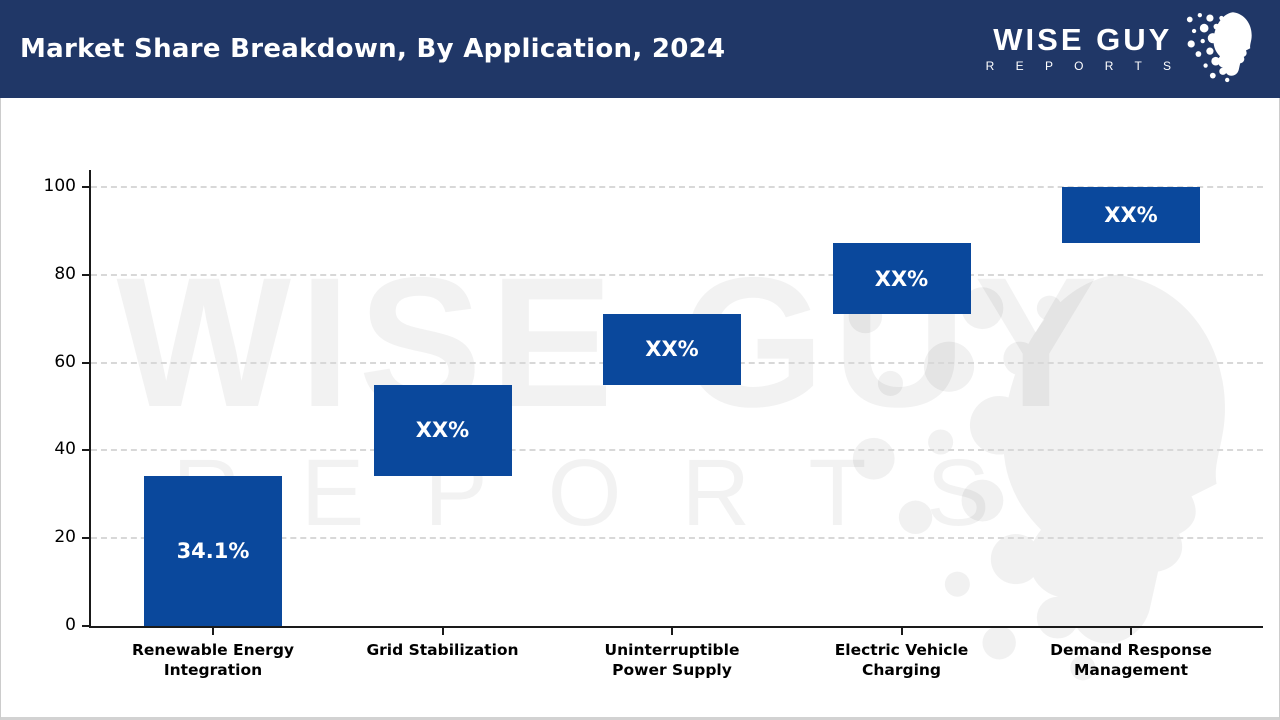 The height and width of the screenshot is (720, 1280). I want to click on bar-value-label: 34.1%, so click(213, 551).